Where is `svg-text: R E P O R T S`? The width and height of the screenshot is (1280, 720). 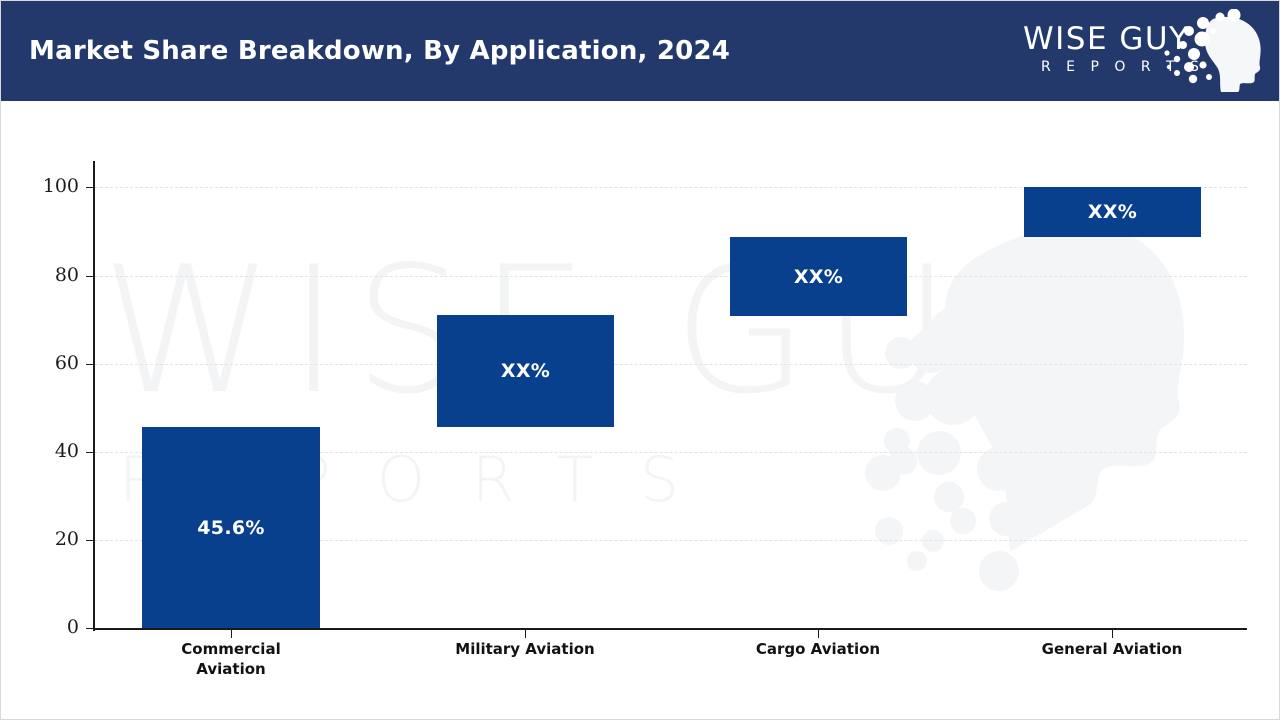 svg-text: R E P O R T S is located at coordinates (1122, 67).